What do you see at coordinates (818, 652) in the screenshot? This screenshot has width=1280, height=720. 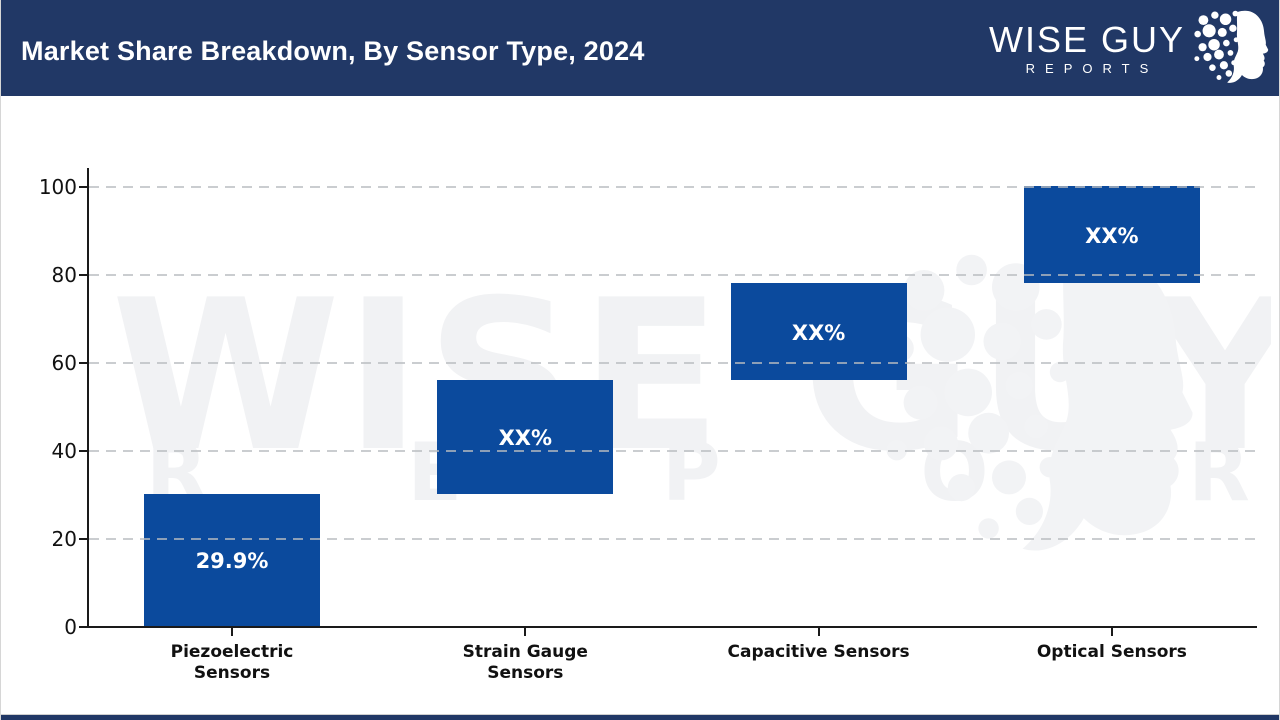 I see `x-category-label: Capacitive Sensors` at bounding box center [818, 652].